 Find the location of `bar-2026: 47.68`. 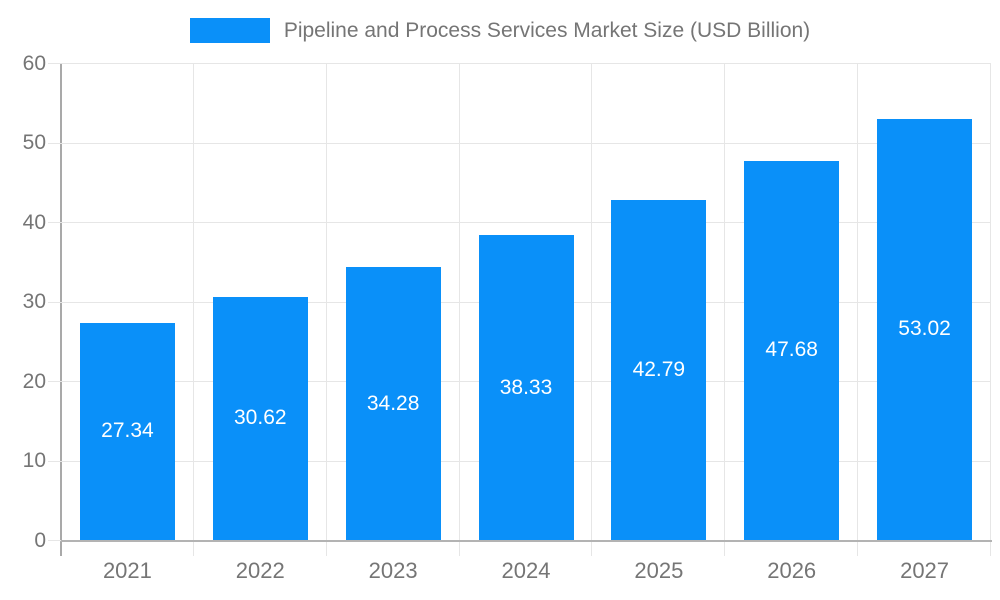

bar-2026: 47.68 is located at coordinates (792, 350).